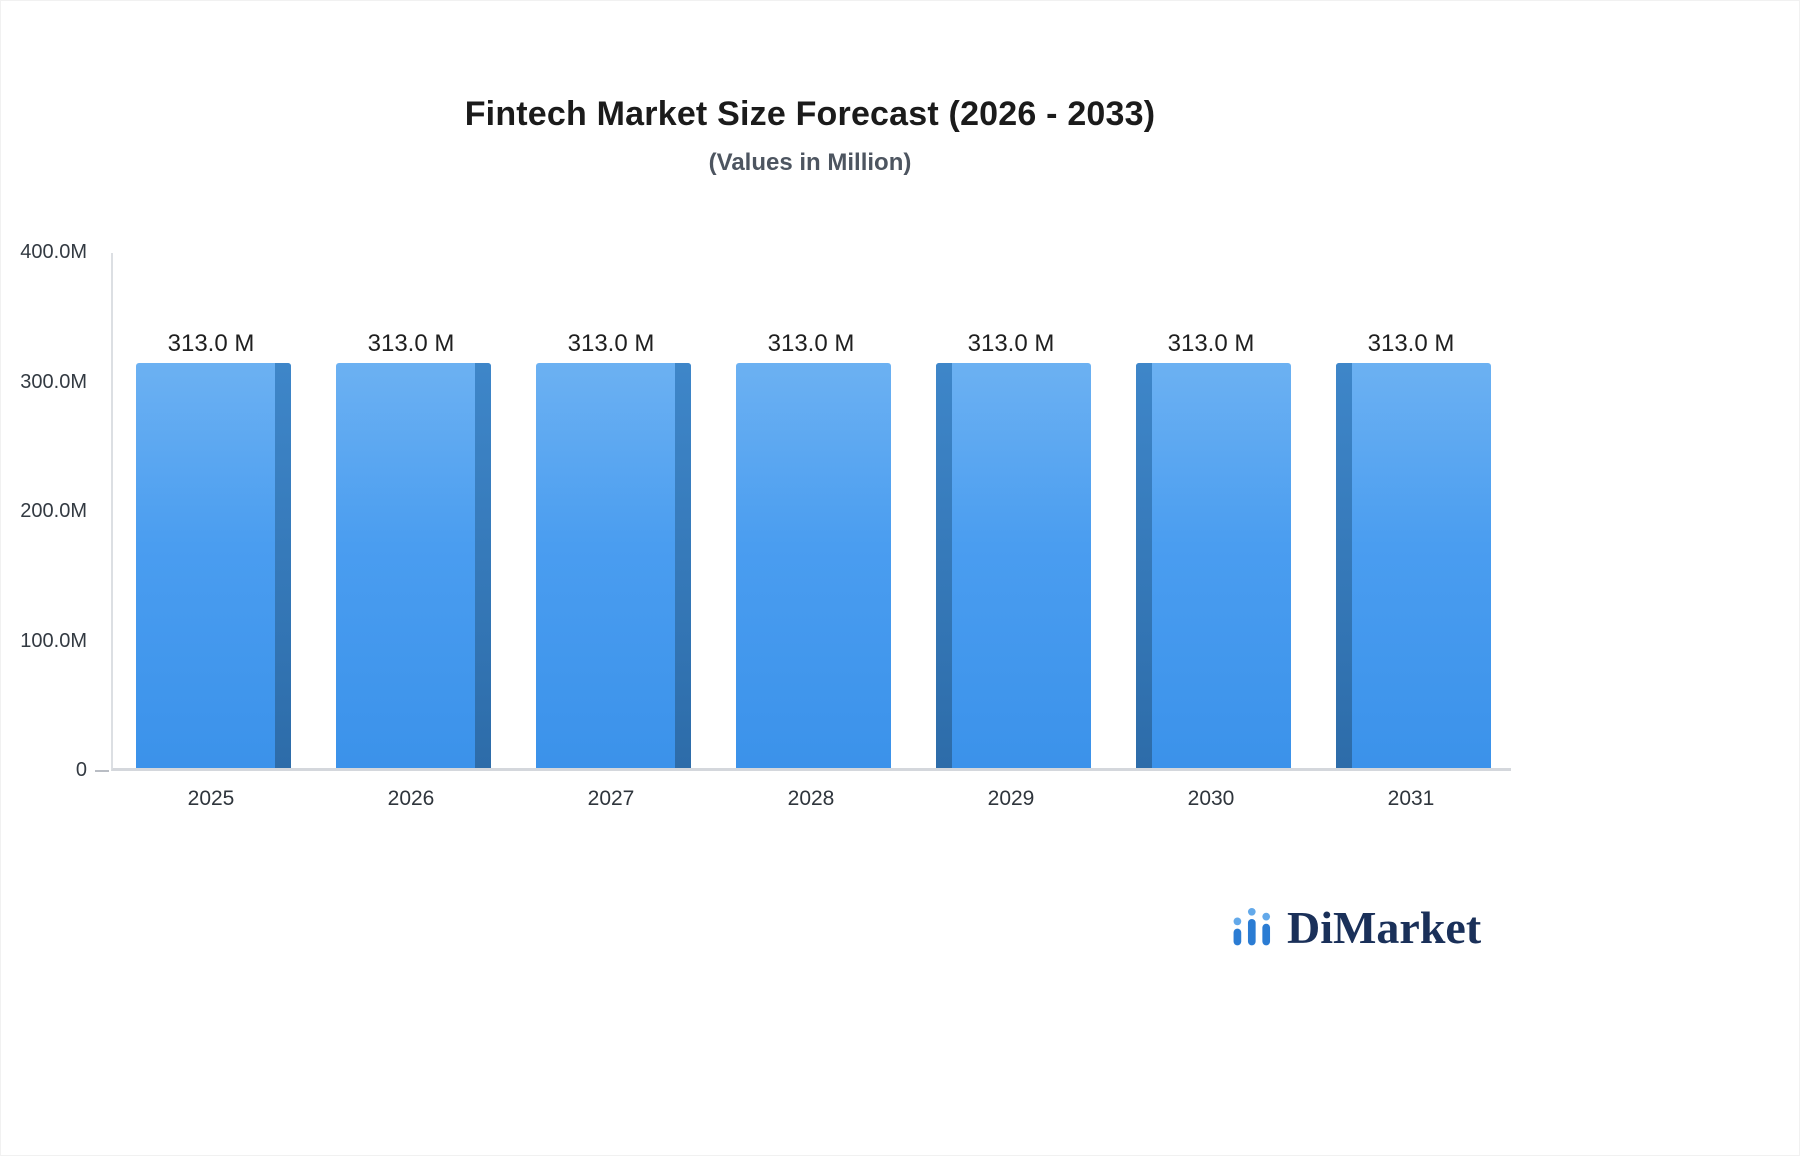 This screenshot has width=1800, height=1156. What do you see at coordinates (1413, 565) in the screenshot?
I see `bar-2031` at bounding box center [1413, 565].